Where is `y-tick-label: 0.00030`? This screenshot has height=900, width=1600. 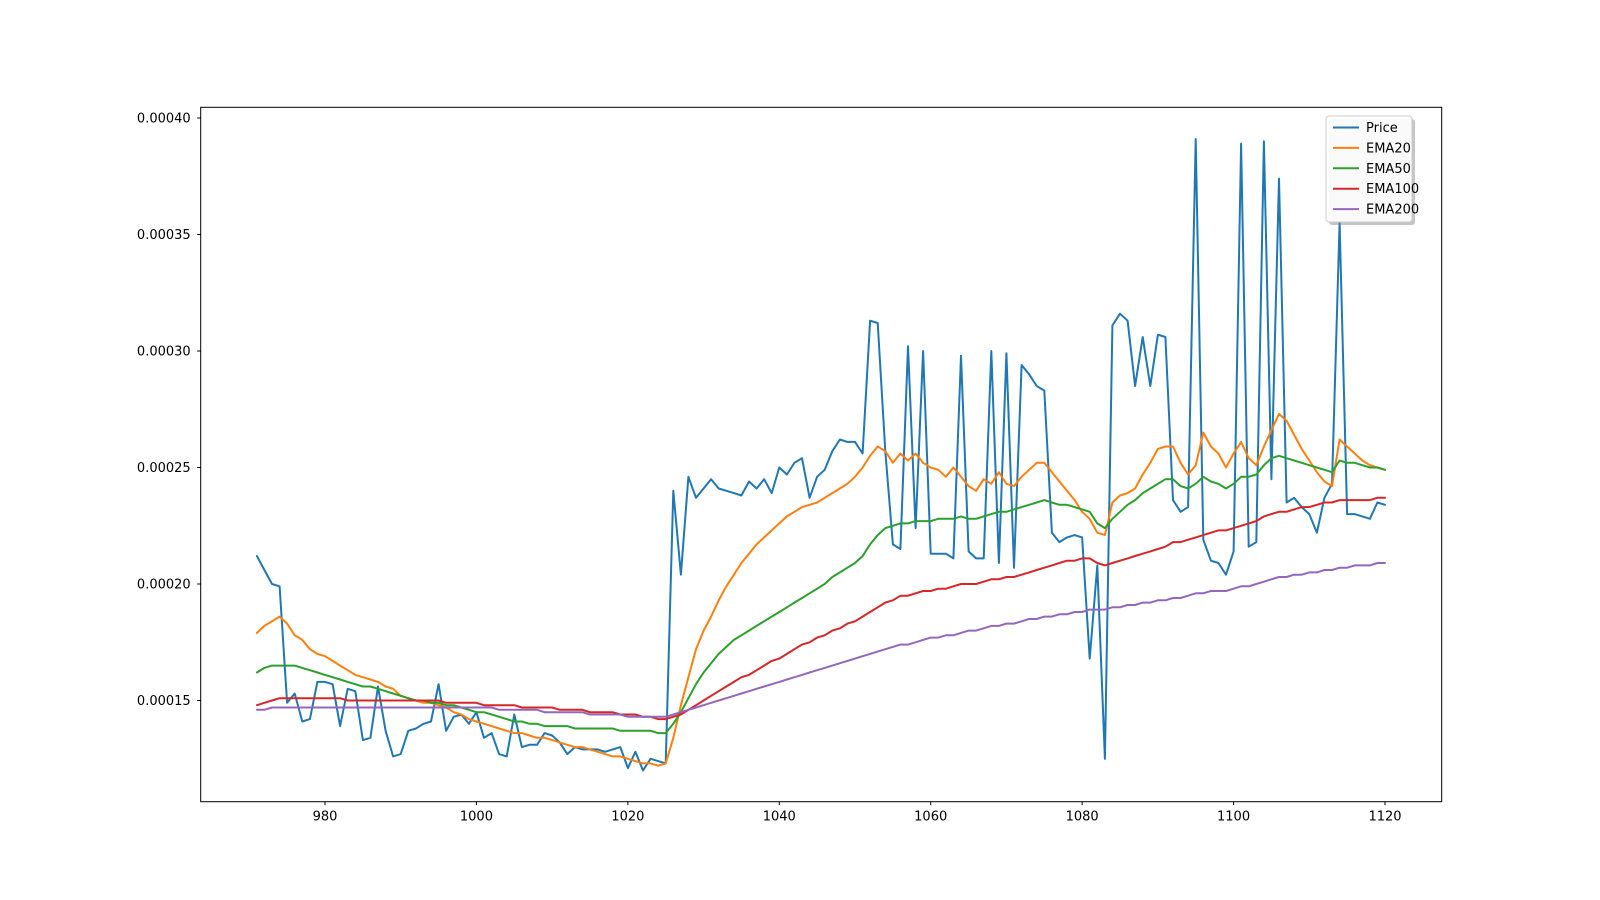
y-tick-label: 0.00030 is located at coordinates (164, 352).